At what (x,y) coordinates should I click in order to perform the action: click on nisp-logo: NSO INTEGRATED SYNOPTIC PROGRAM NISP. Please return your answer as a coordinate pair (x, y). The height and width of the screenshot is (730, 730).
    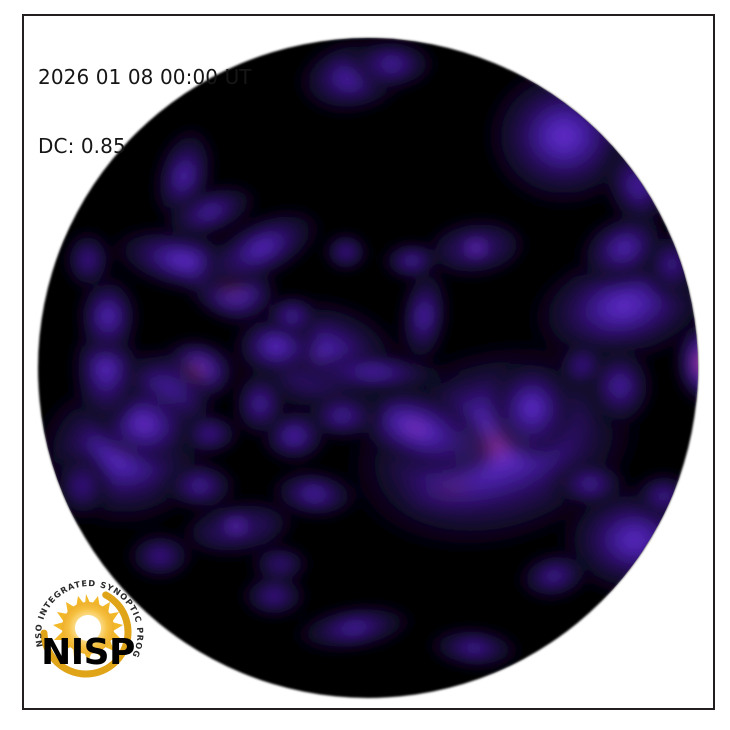
    Looking at the image, I should click on (89, 631).